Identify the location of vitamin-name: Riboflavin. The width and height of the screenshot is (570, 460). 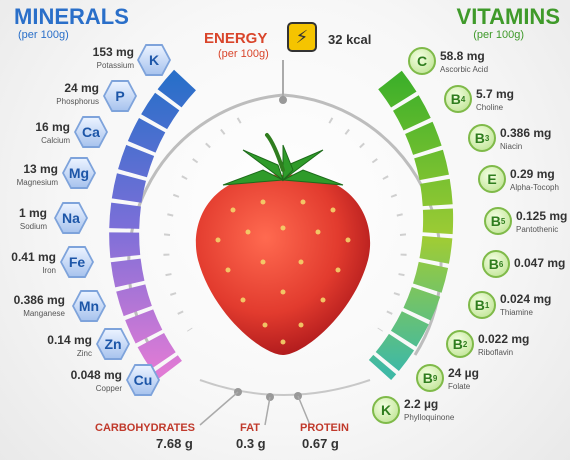
(496, 352).